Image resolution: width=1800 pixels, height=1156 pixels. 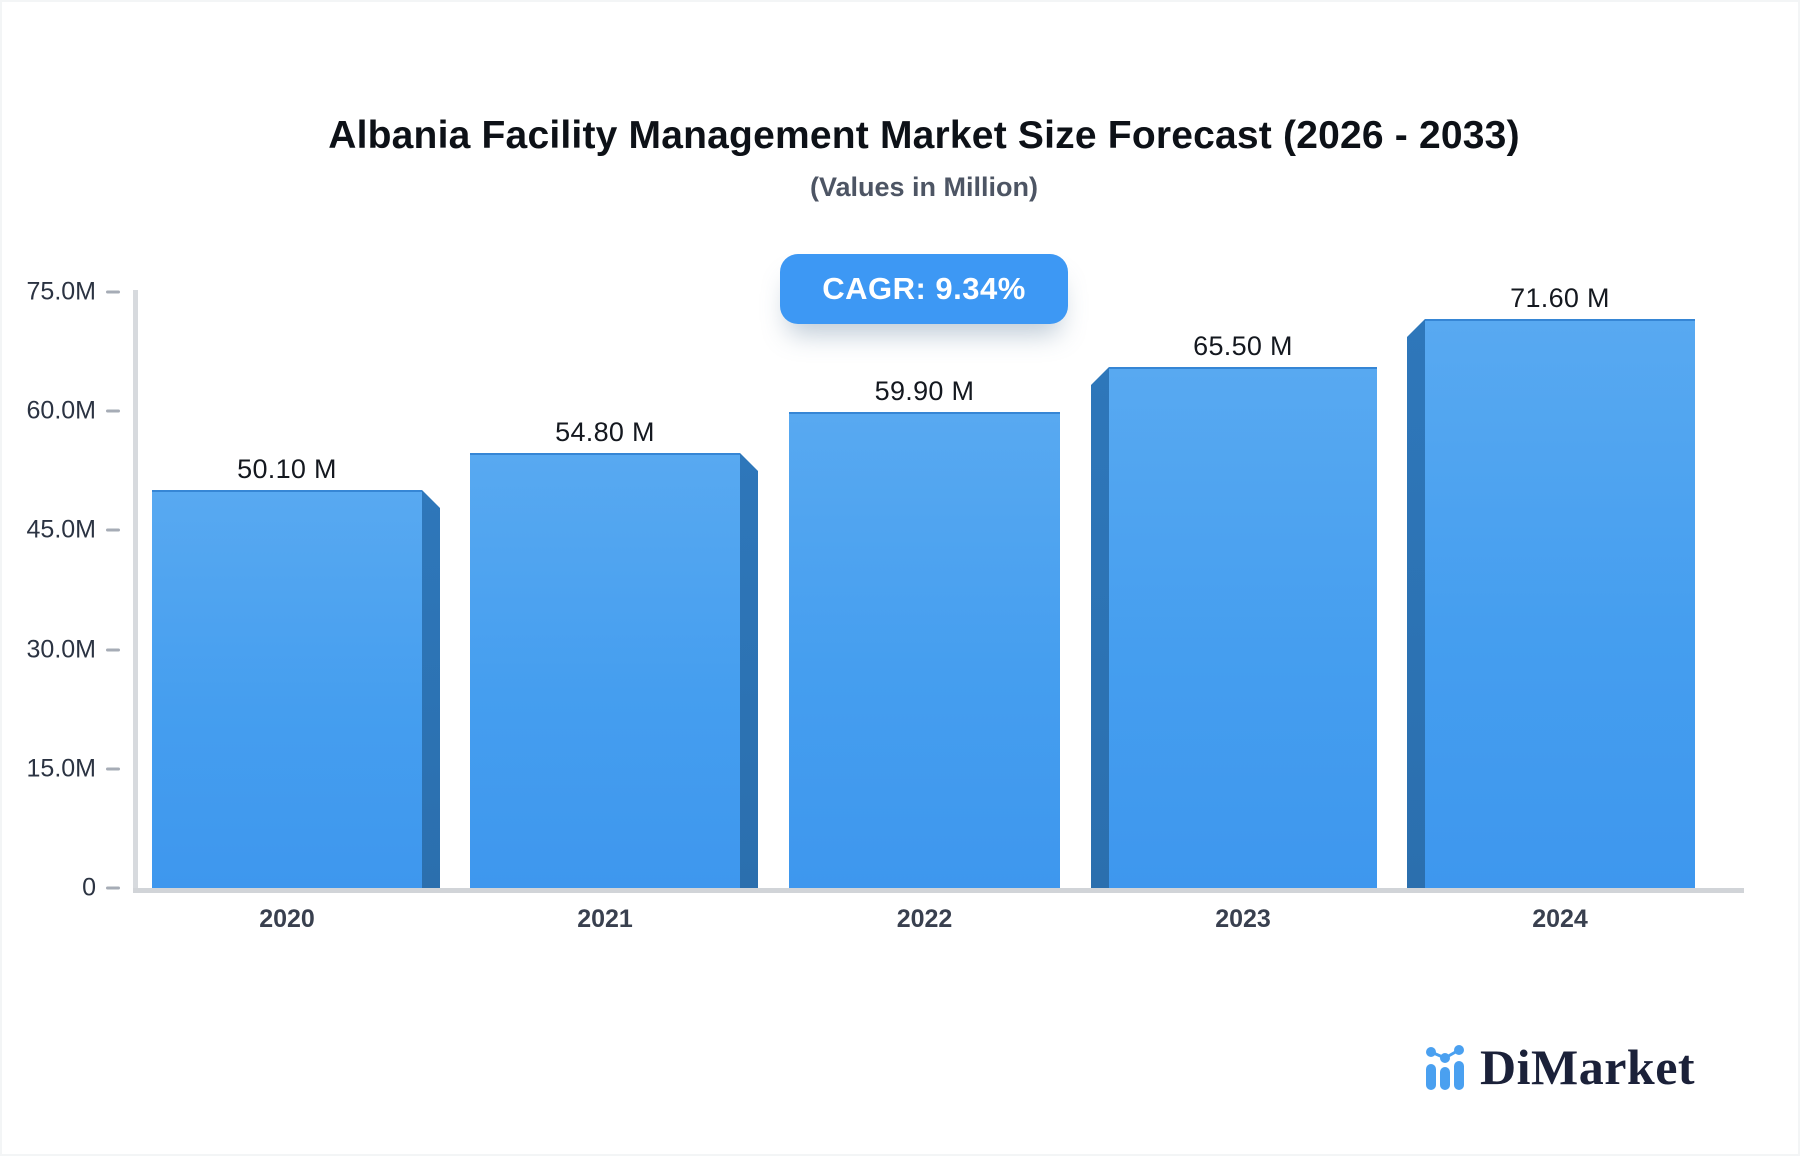 I want to click on y-tick-label: 15.0M, so click(x=61, y=768).